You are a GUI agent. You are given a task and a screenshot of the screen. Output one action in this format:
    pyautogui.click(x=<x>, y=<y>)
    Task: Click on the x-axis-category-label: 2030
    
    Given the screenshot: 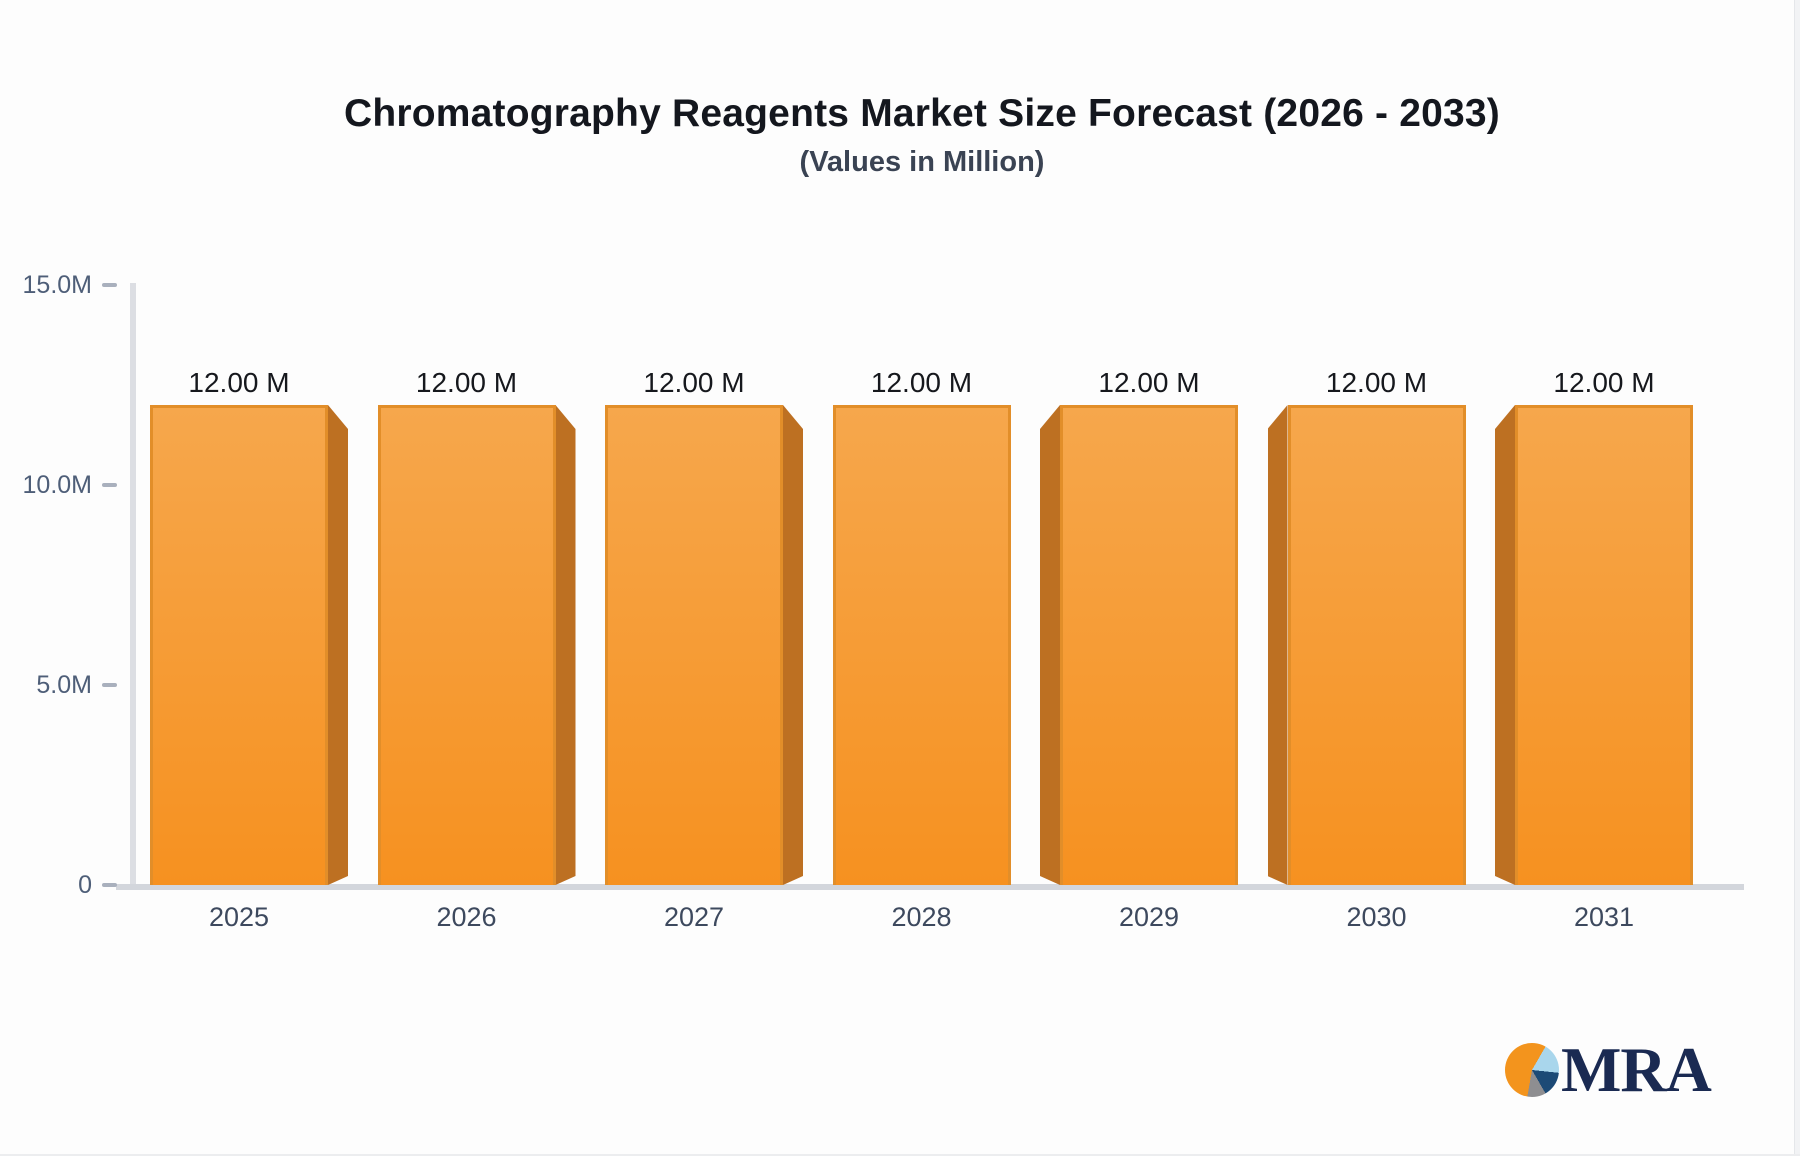 What is the action you would take?
    pyautogui.click(x=1376, y=917)
    